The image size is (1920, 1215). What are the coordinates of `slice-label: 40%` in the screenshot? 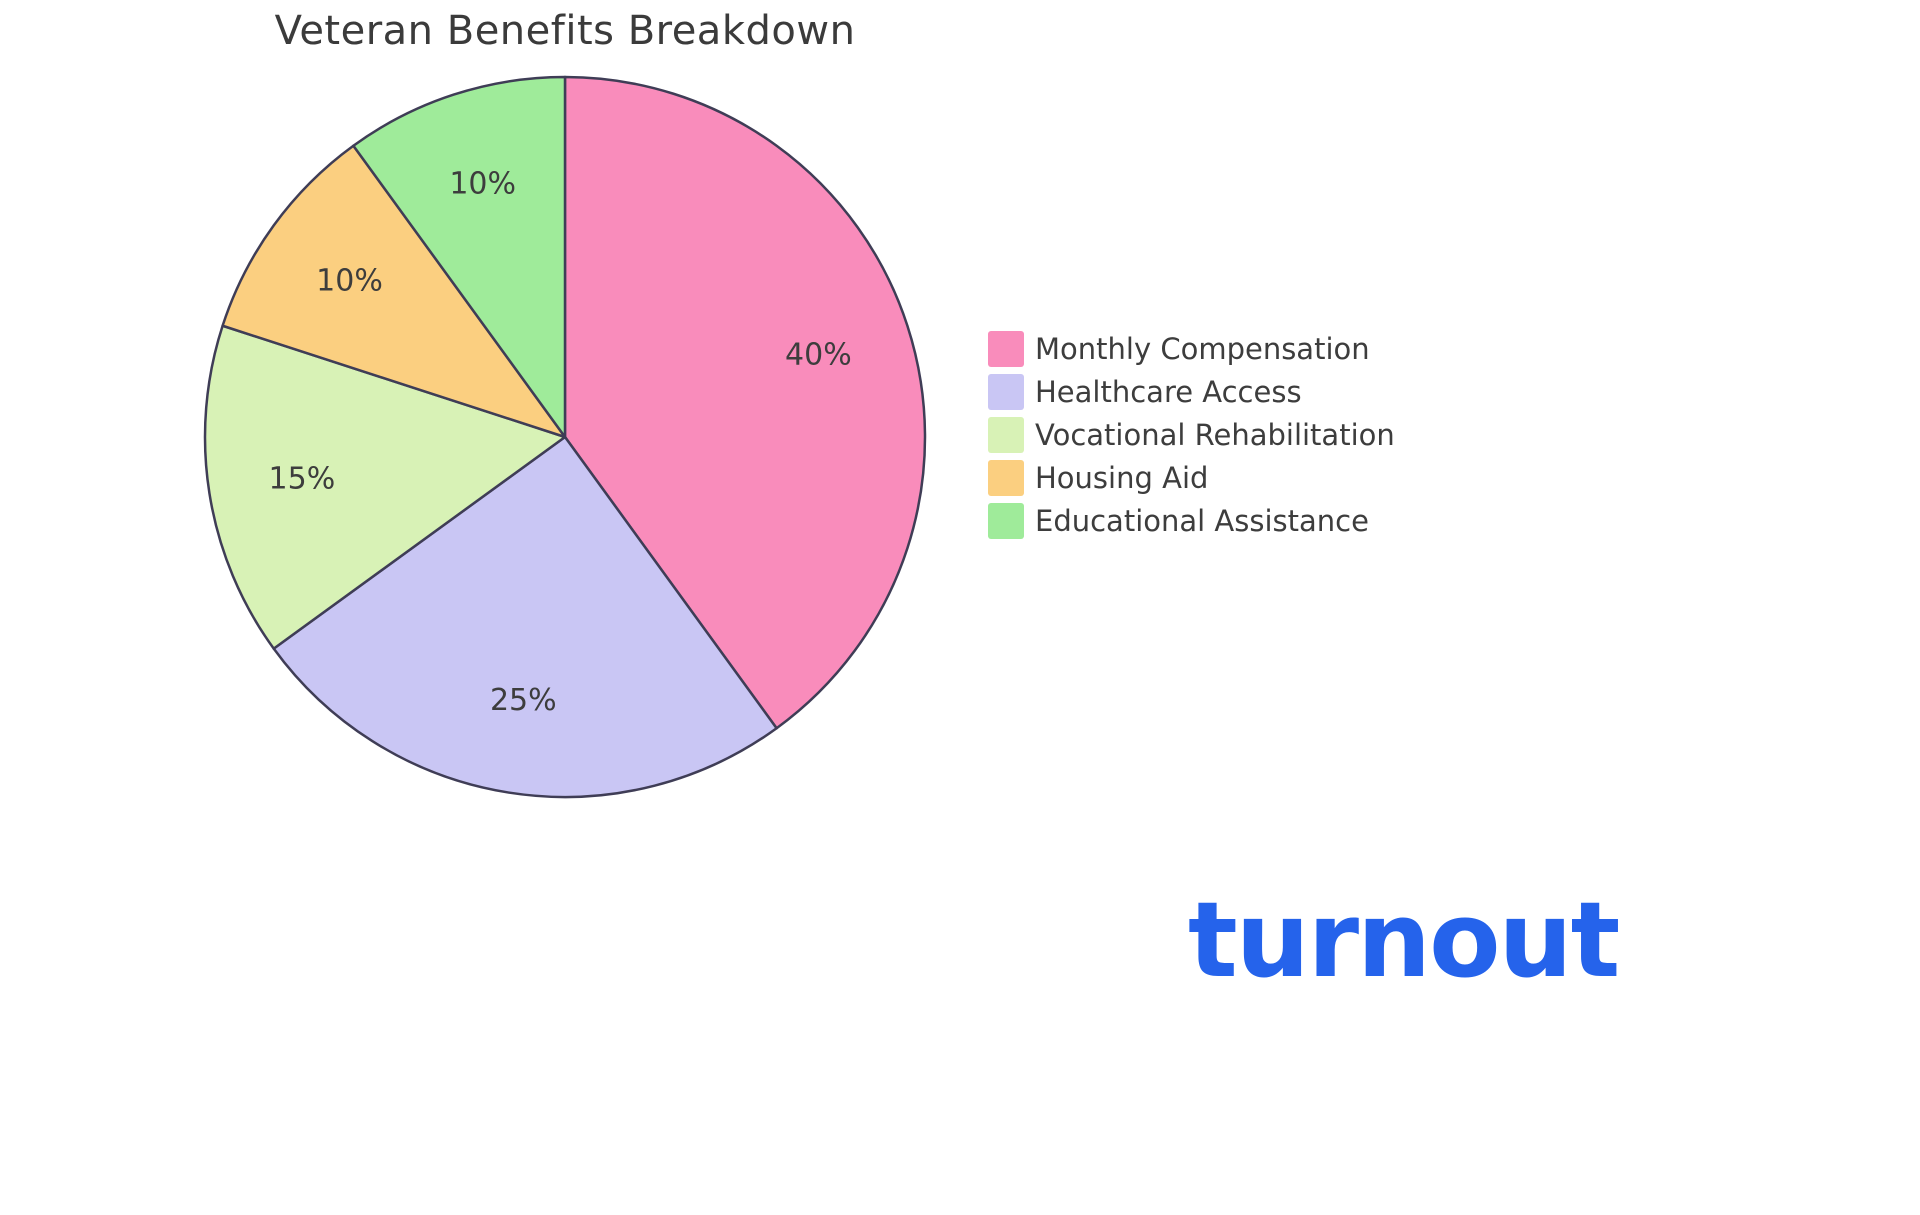 It's located at (818, 355).